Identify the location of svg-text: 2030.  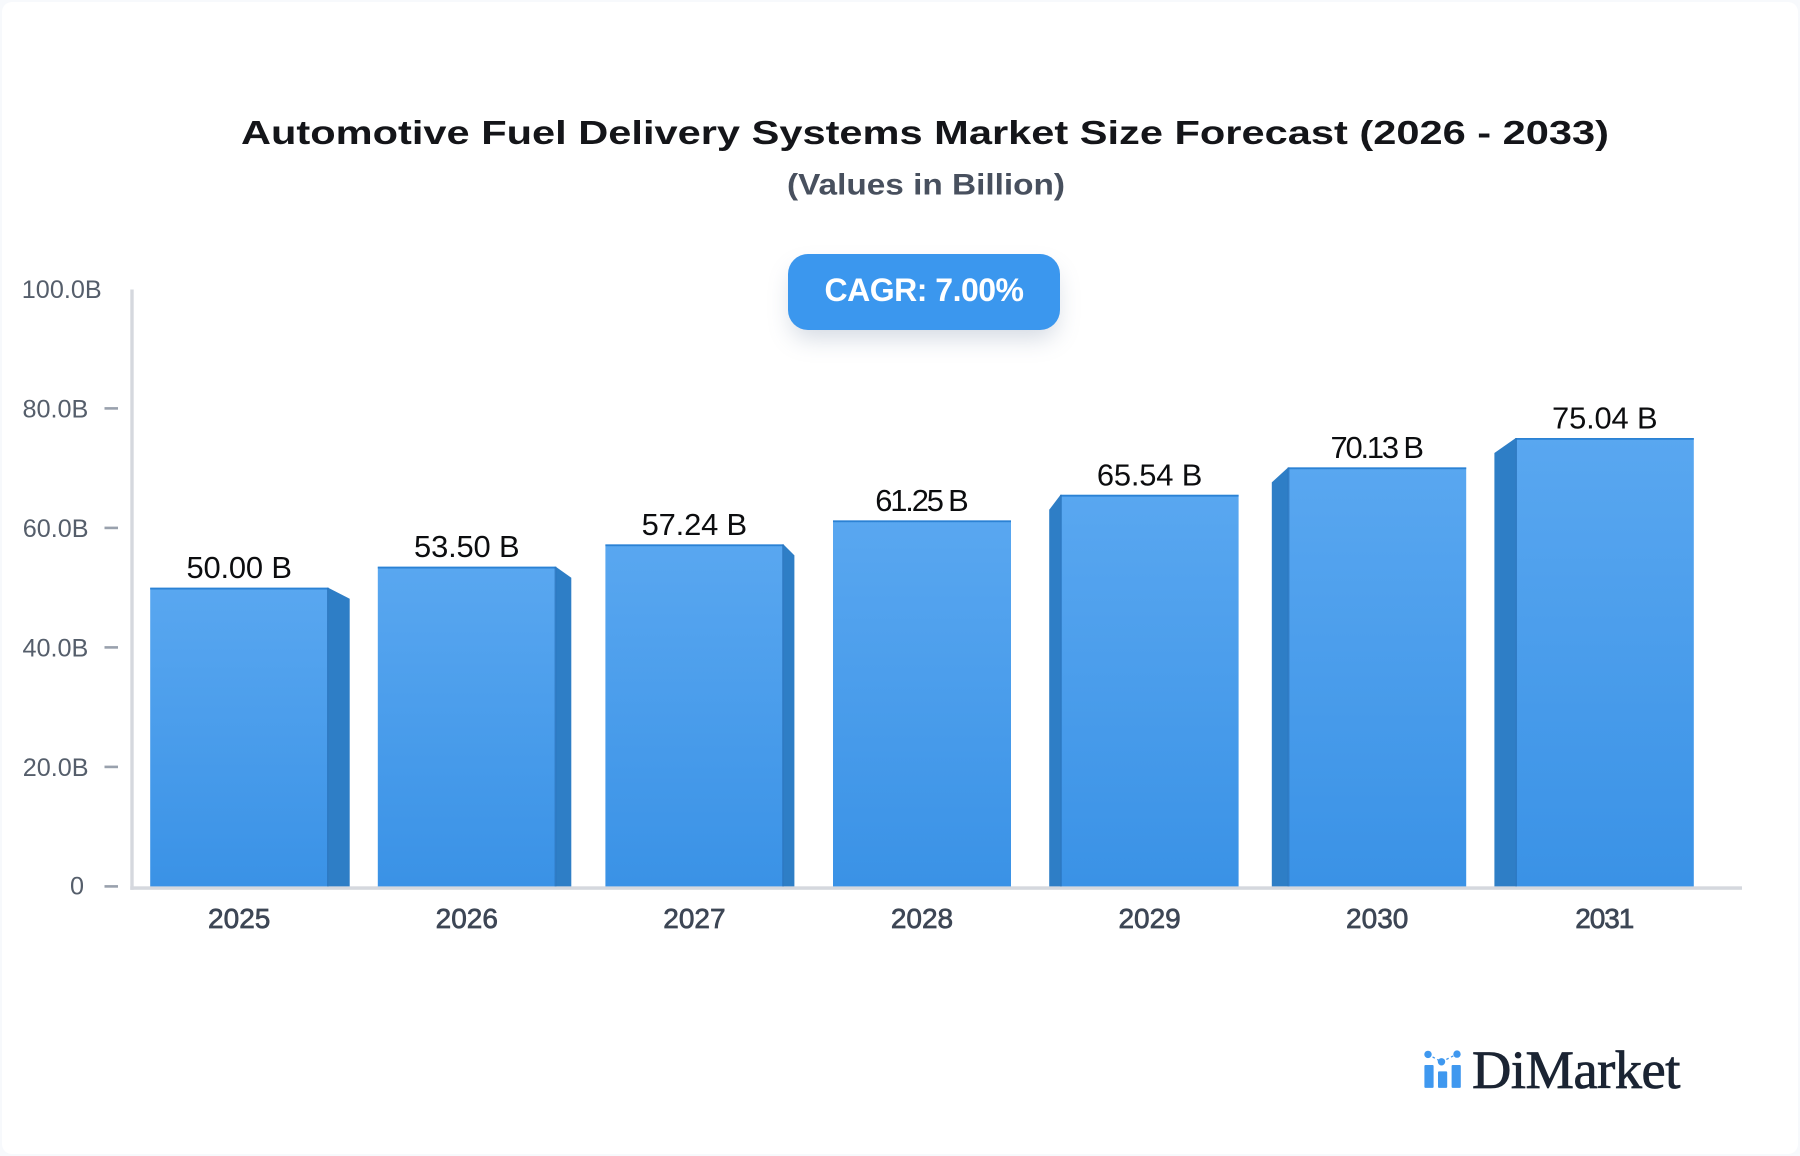
(1377, 918).